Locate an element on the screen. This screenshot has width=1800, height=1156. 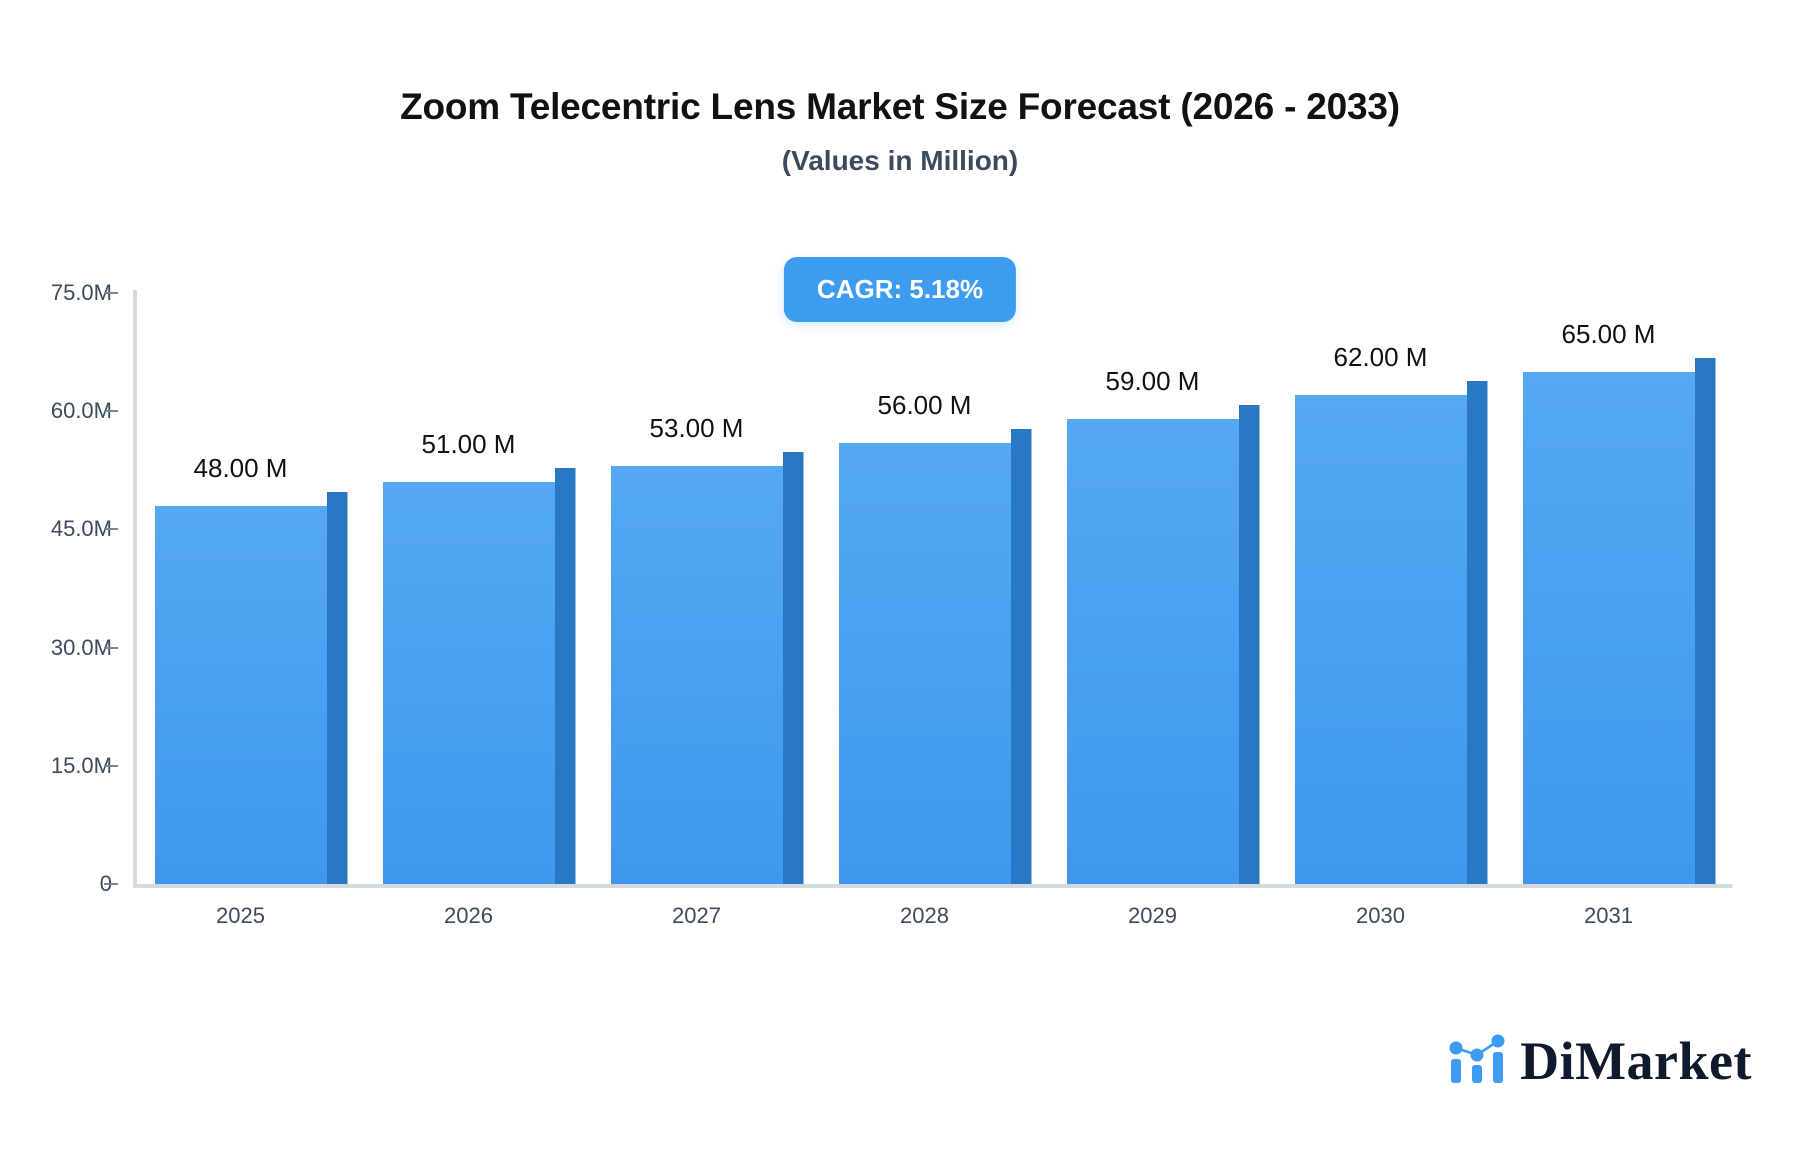
y-axis-line is located at coordinates (135, 589).